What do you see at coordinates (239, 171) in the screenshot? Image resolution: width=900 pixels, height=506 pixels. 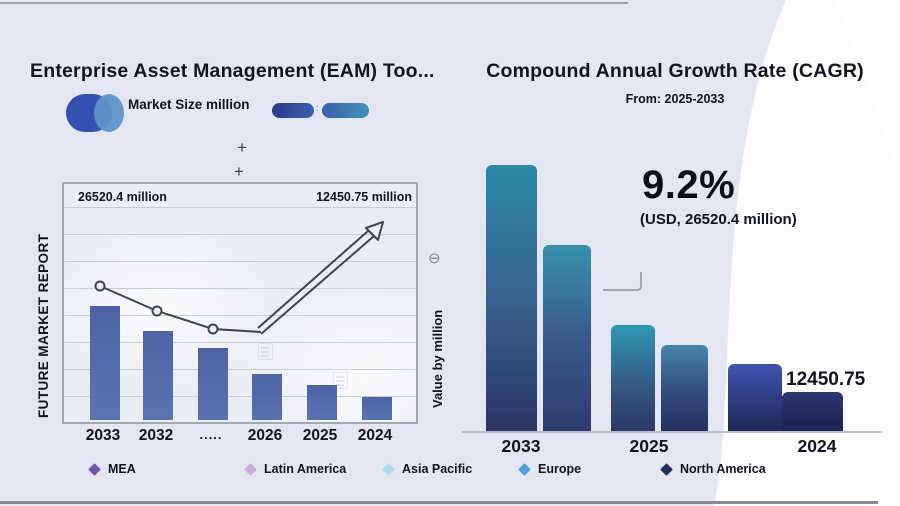 I see `zoom-in-icon-2: +` at bounding box center [239, 171].